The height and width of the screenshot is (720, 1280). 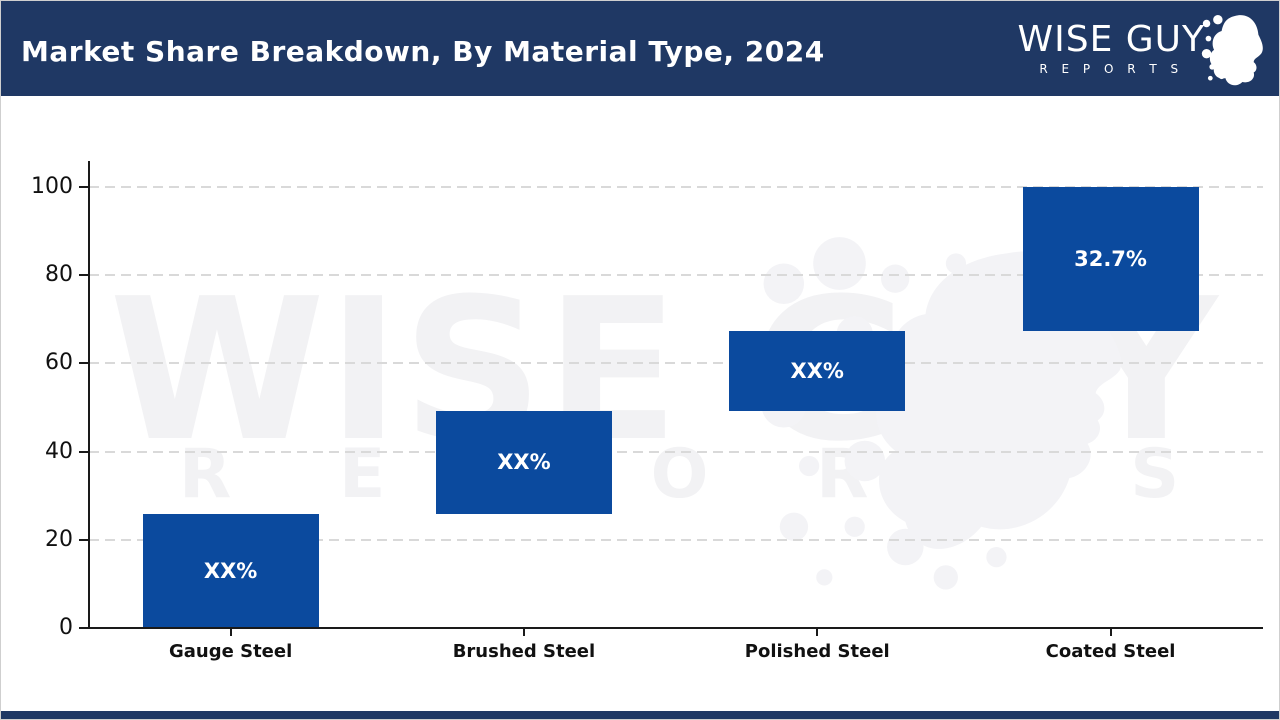 I want to click on bar-value-label-coated-steel: 32.7%, so click(x=1110, y=259).